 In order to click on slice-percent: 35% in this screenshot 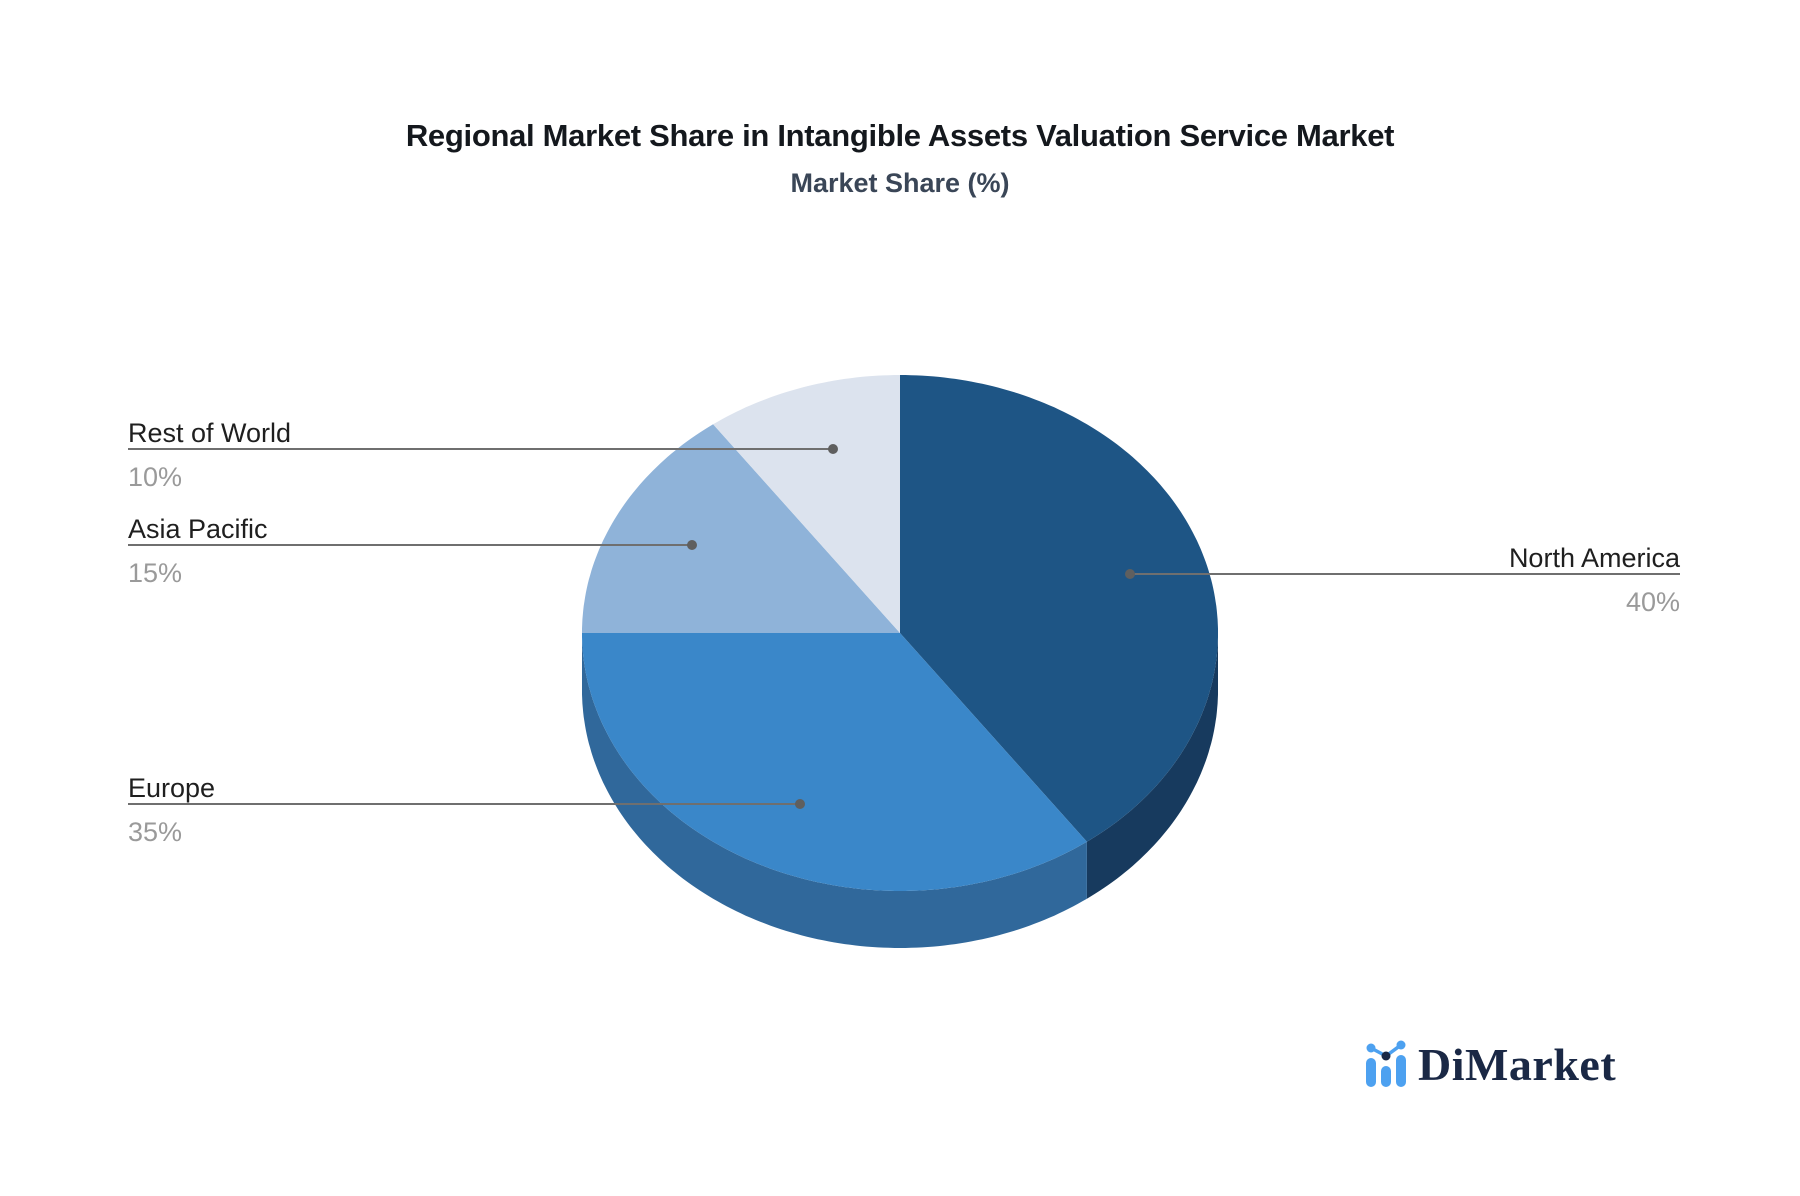, I will do `click(155, 832)`.